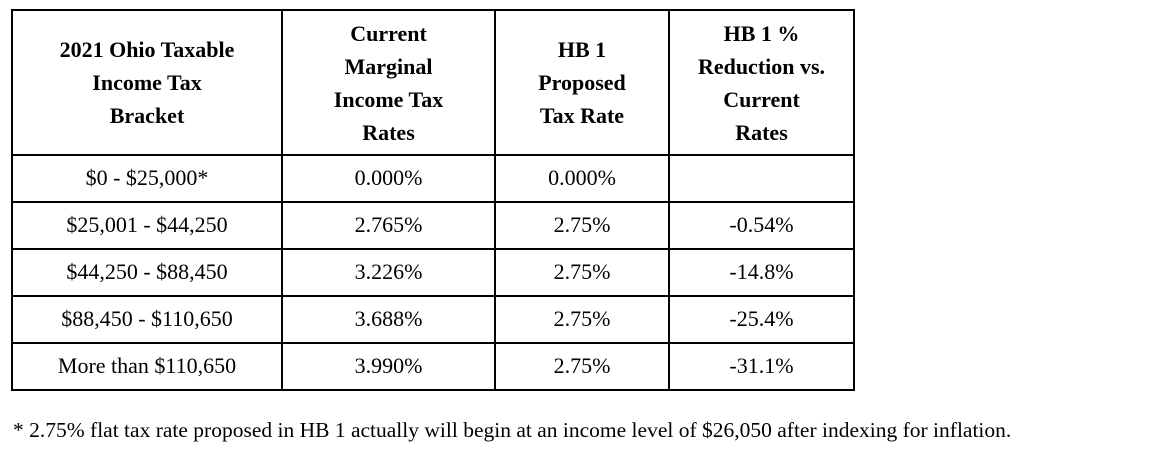 The image size is (1150, 466). What do you see at coordinates (147, 366) in the screenshot?
I see `table-cell-bracket: More than $110,650` at bounding box center [147, 366].